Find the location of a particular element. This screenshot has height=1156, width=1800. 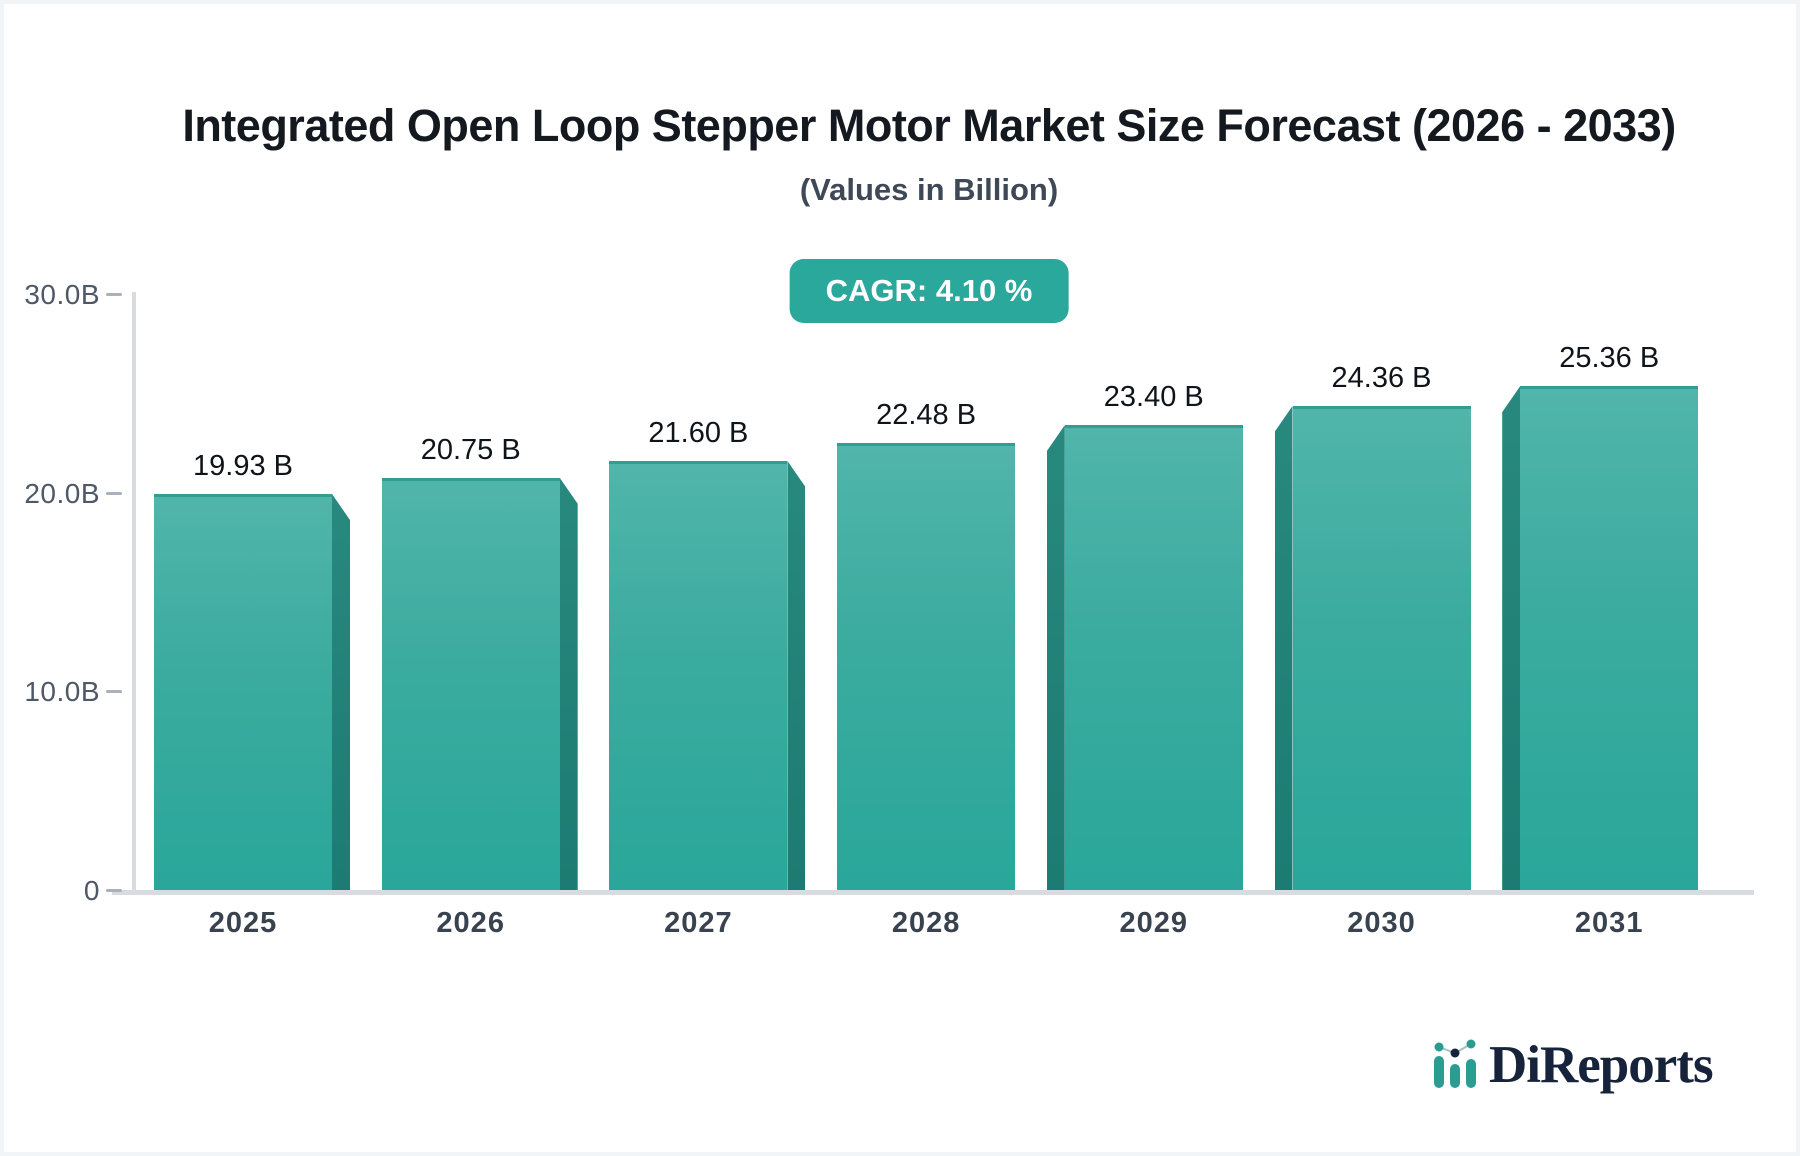

logo-chart-icon is located at coordinates (1455, 1063).